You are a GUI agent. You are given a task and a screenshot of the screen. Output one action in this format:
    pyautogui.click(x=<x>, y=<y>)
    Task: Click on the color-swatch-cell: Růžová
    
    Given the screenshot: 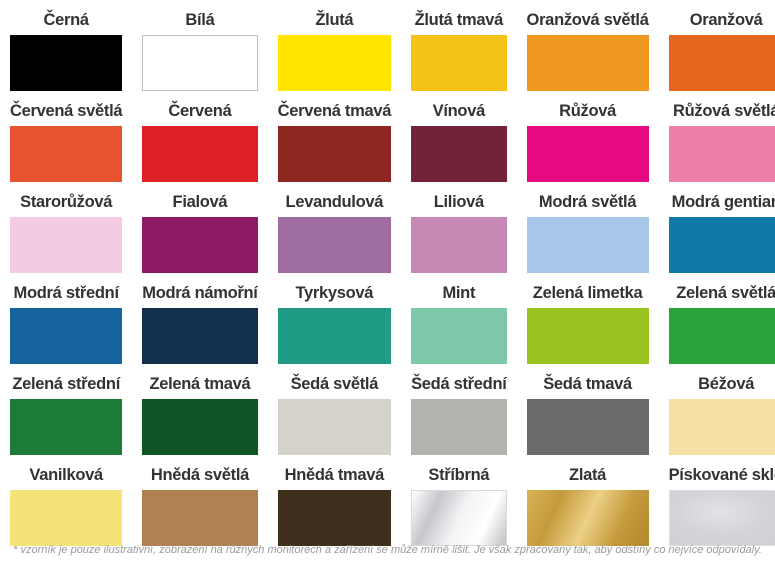 What is the action you would take?
    pyautogui.click(x=587, y=137)
    